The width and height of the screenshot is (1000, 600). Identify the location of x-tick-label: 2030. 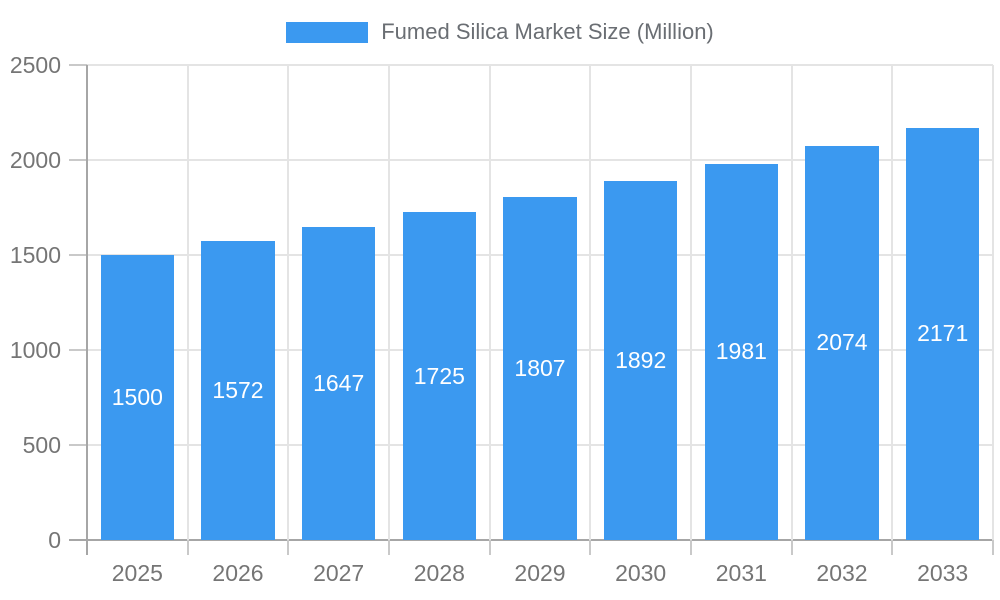
(641, 573).